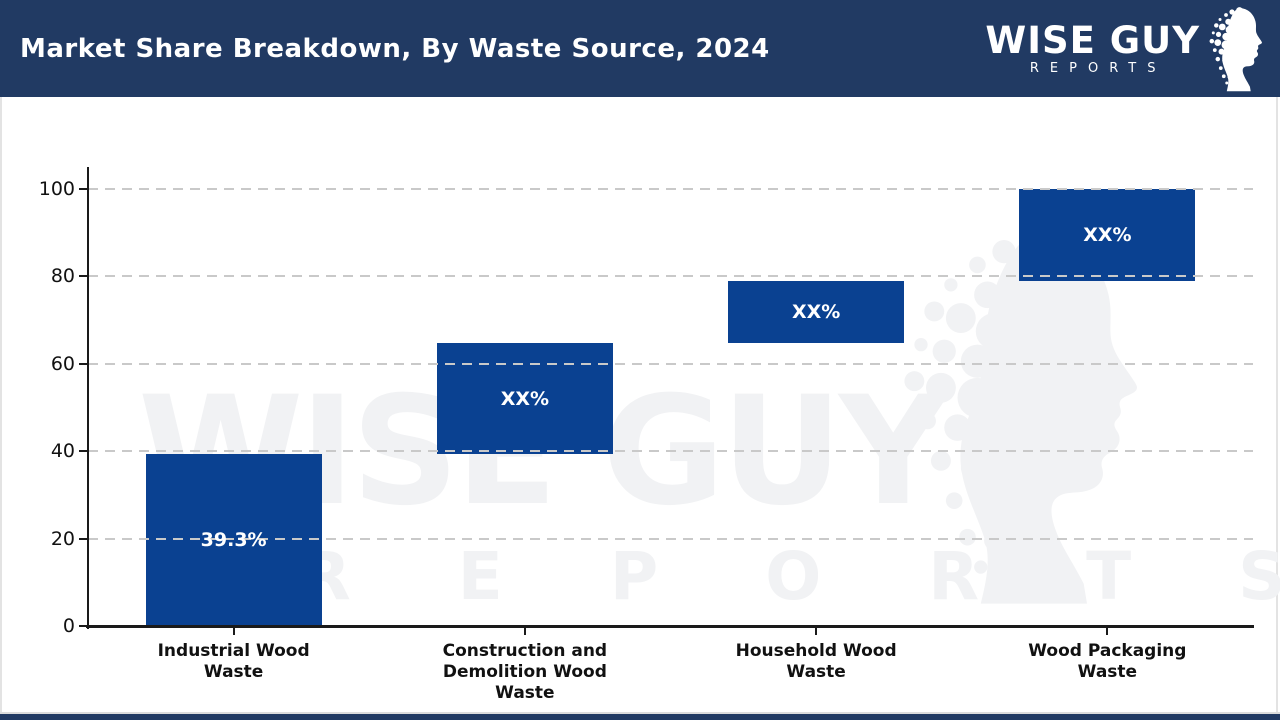 The width and height of the screenshot is (1280, 720). What do you see at coordinates (88, 398) in the screenshot?
I see `y-axis` at bounding box center [88, 398].